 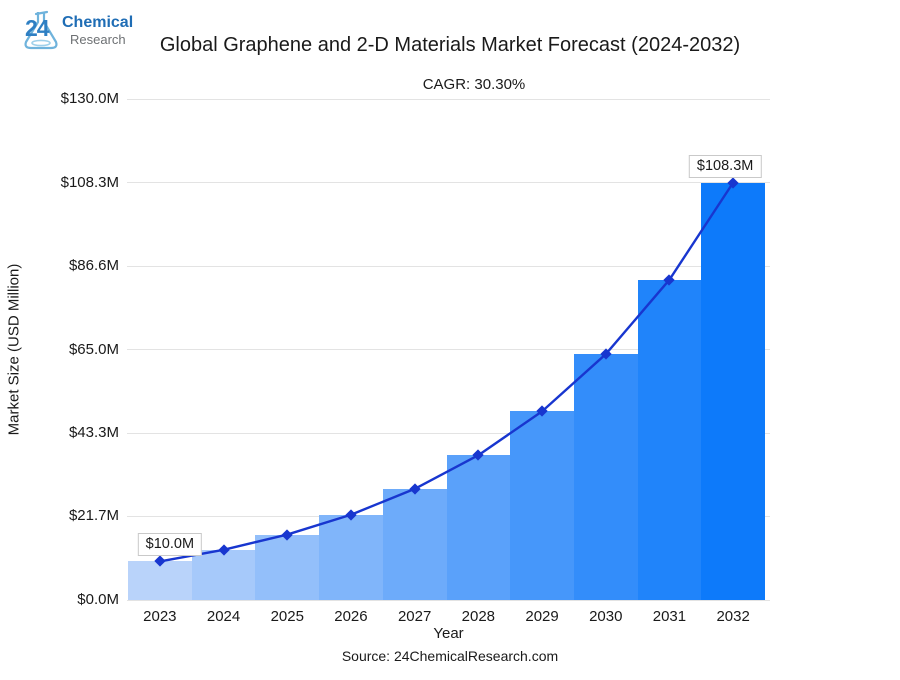 What do you see at coordinates (93, 349) in the screenshot?
I see `y-tick-label: $65.0M` at bounding box center [93, 349].